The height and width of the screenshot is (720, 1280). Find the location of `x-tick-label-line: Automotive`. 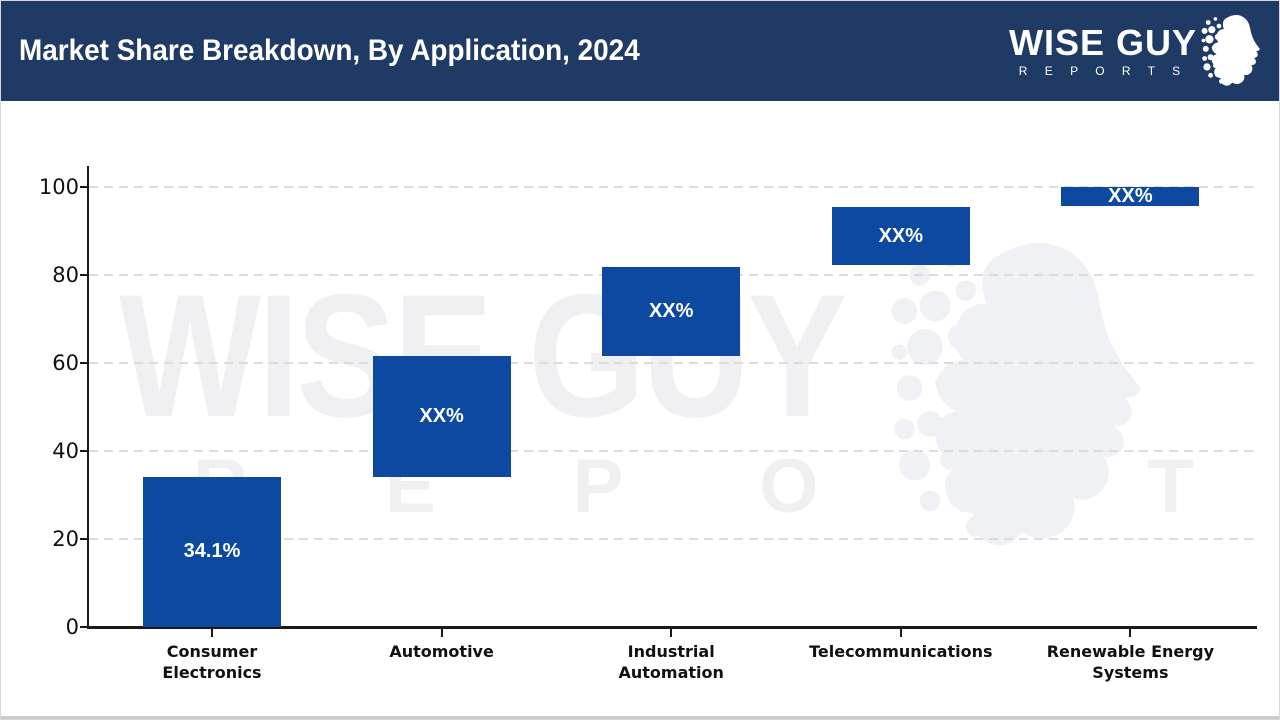

x-tick-label-line: Automotive is located at coordinates (441, 651).